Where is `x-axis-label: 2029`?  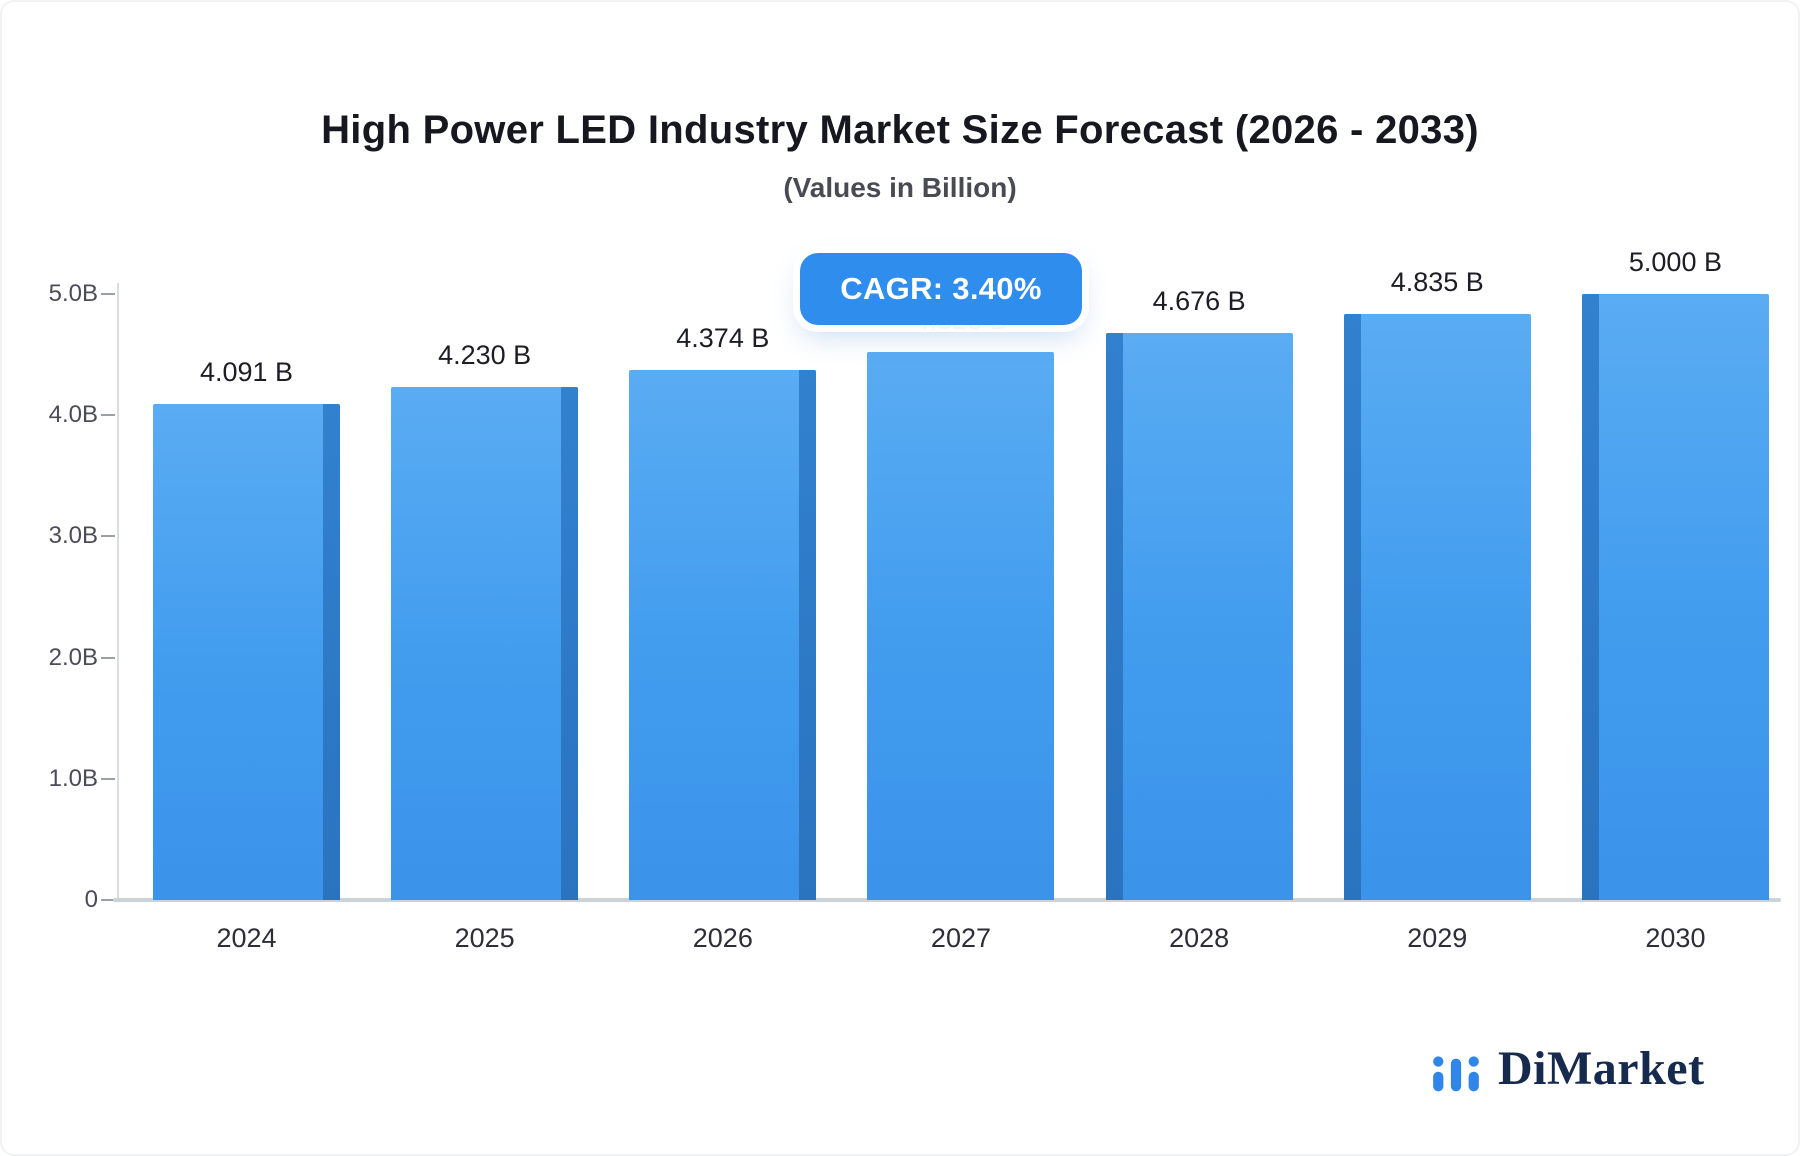 x-axis-label: 2029 is located at coordinates (1437, 938).